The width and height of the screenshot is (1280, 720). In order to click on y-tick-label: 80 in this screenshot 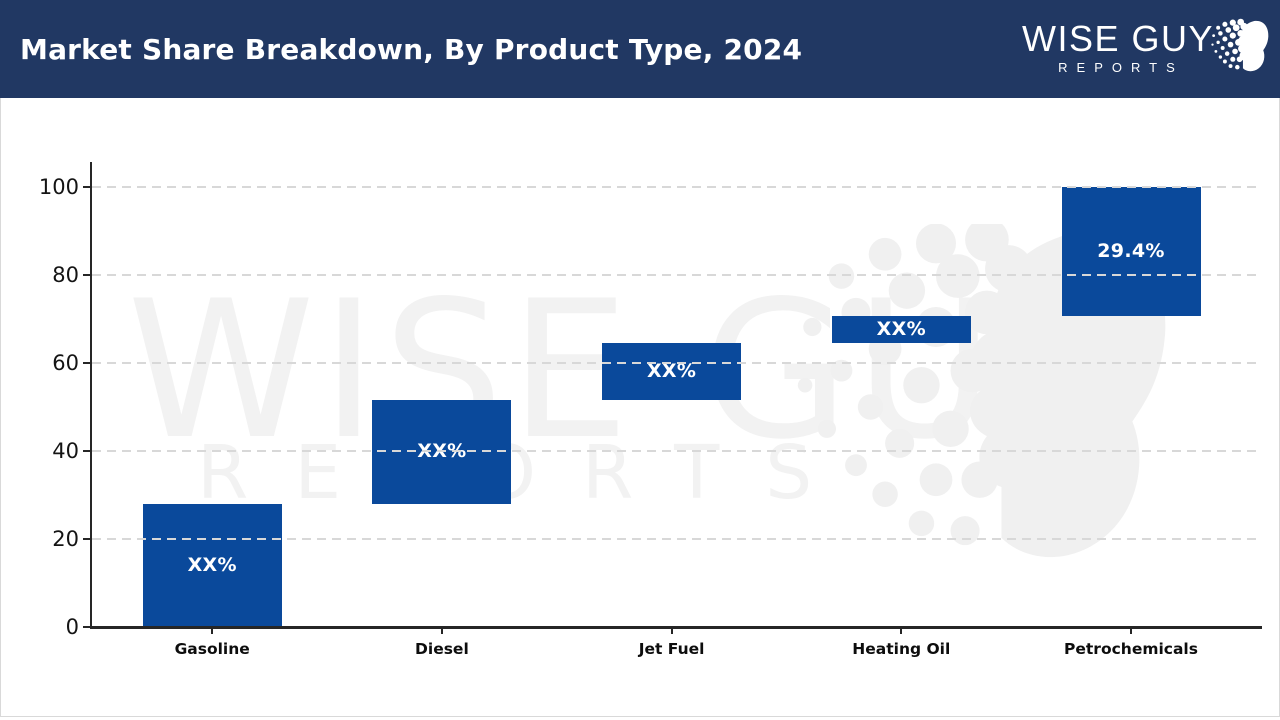, I will do `click(65, 275)`.